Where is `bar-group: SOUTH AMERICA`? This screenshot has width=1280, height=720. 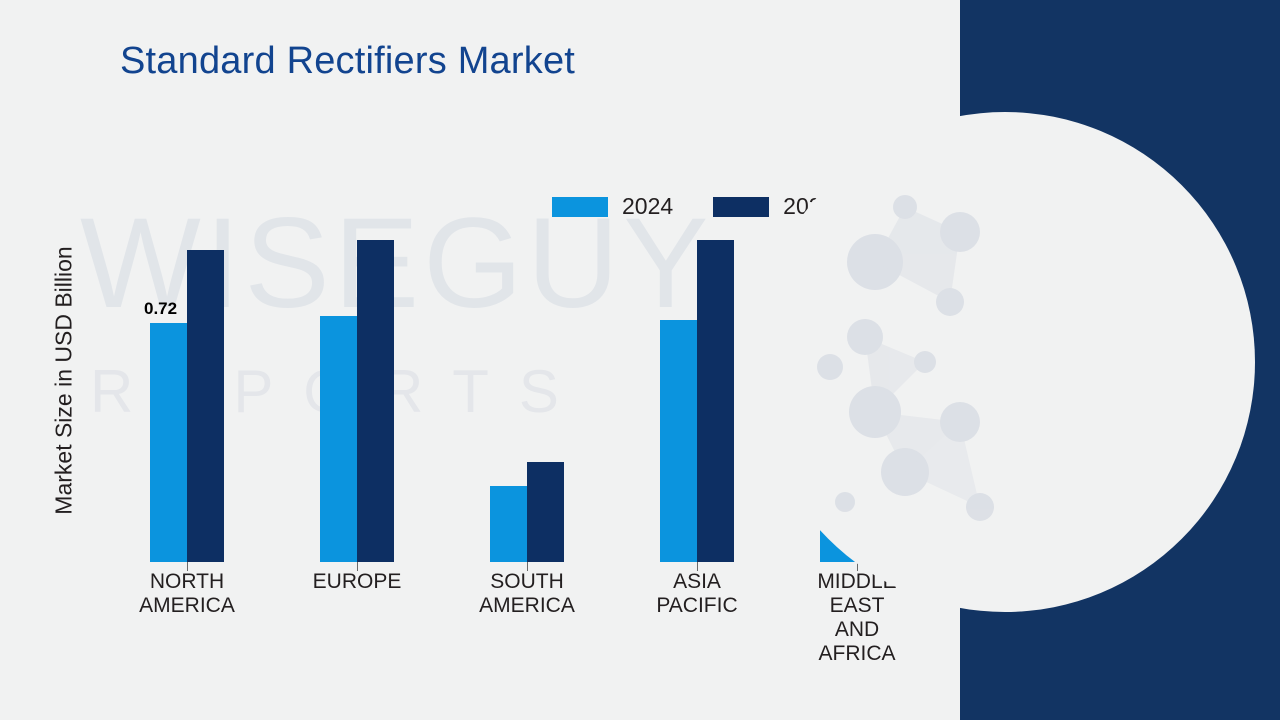 bar-group: SOUTH AMERICA is located at coordinates (527, 413).